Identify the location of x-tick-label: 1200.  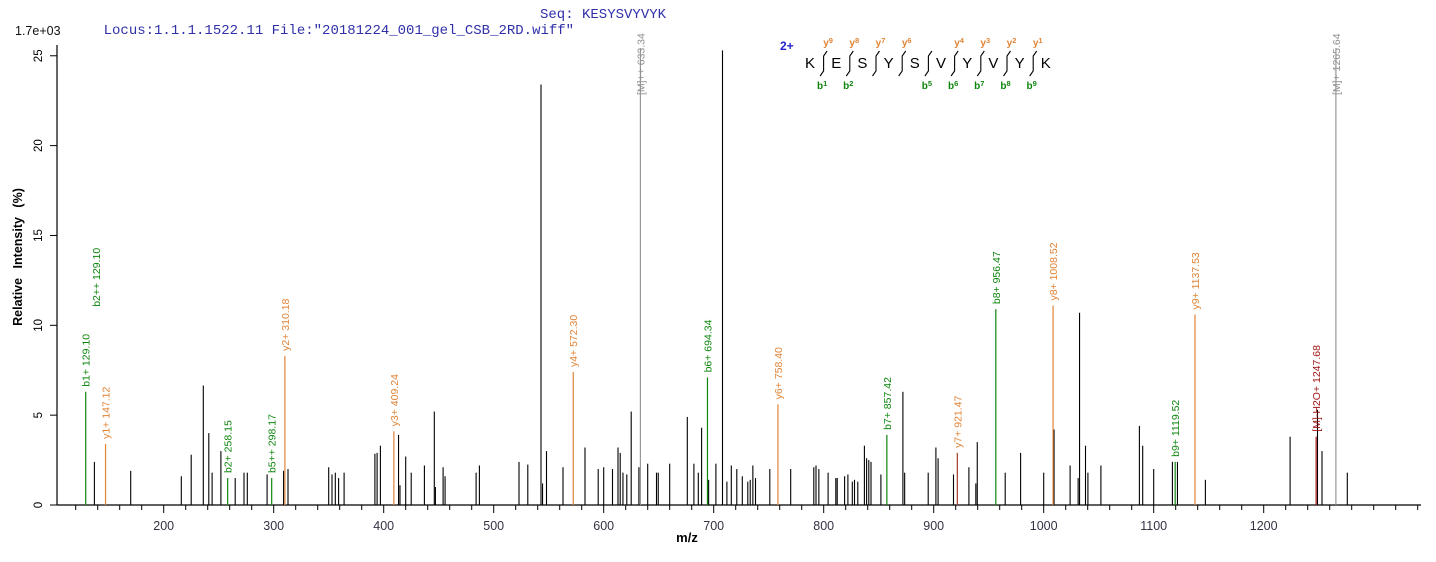
(1264, 526).